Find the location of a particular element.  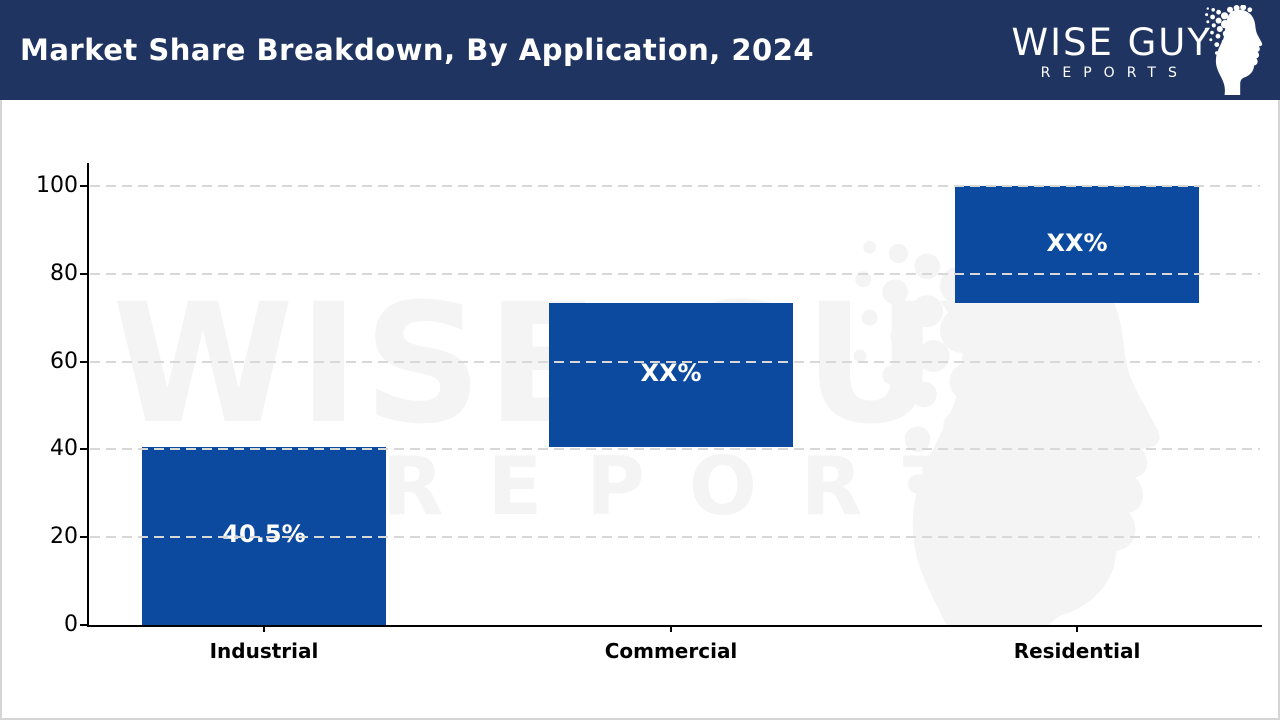

bar-commercial: XX% is located at coordinates (671, 375).